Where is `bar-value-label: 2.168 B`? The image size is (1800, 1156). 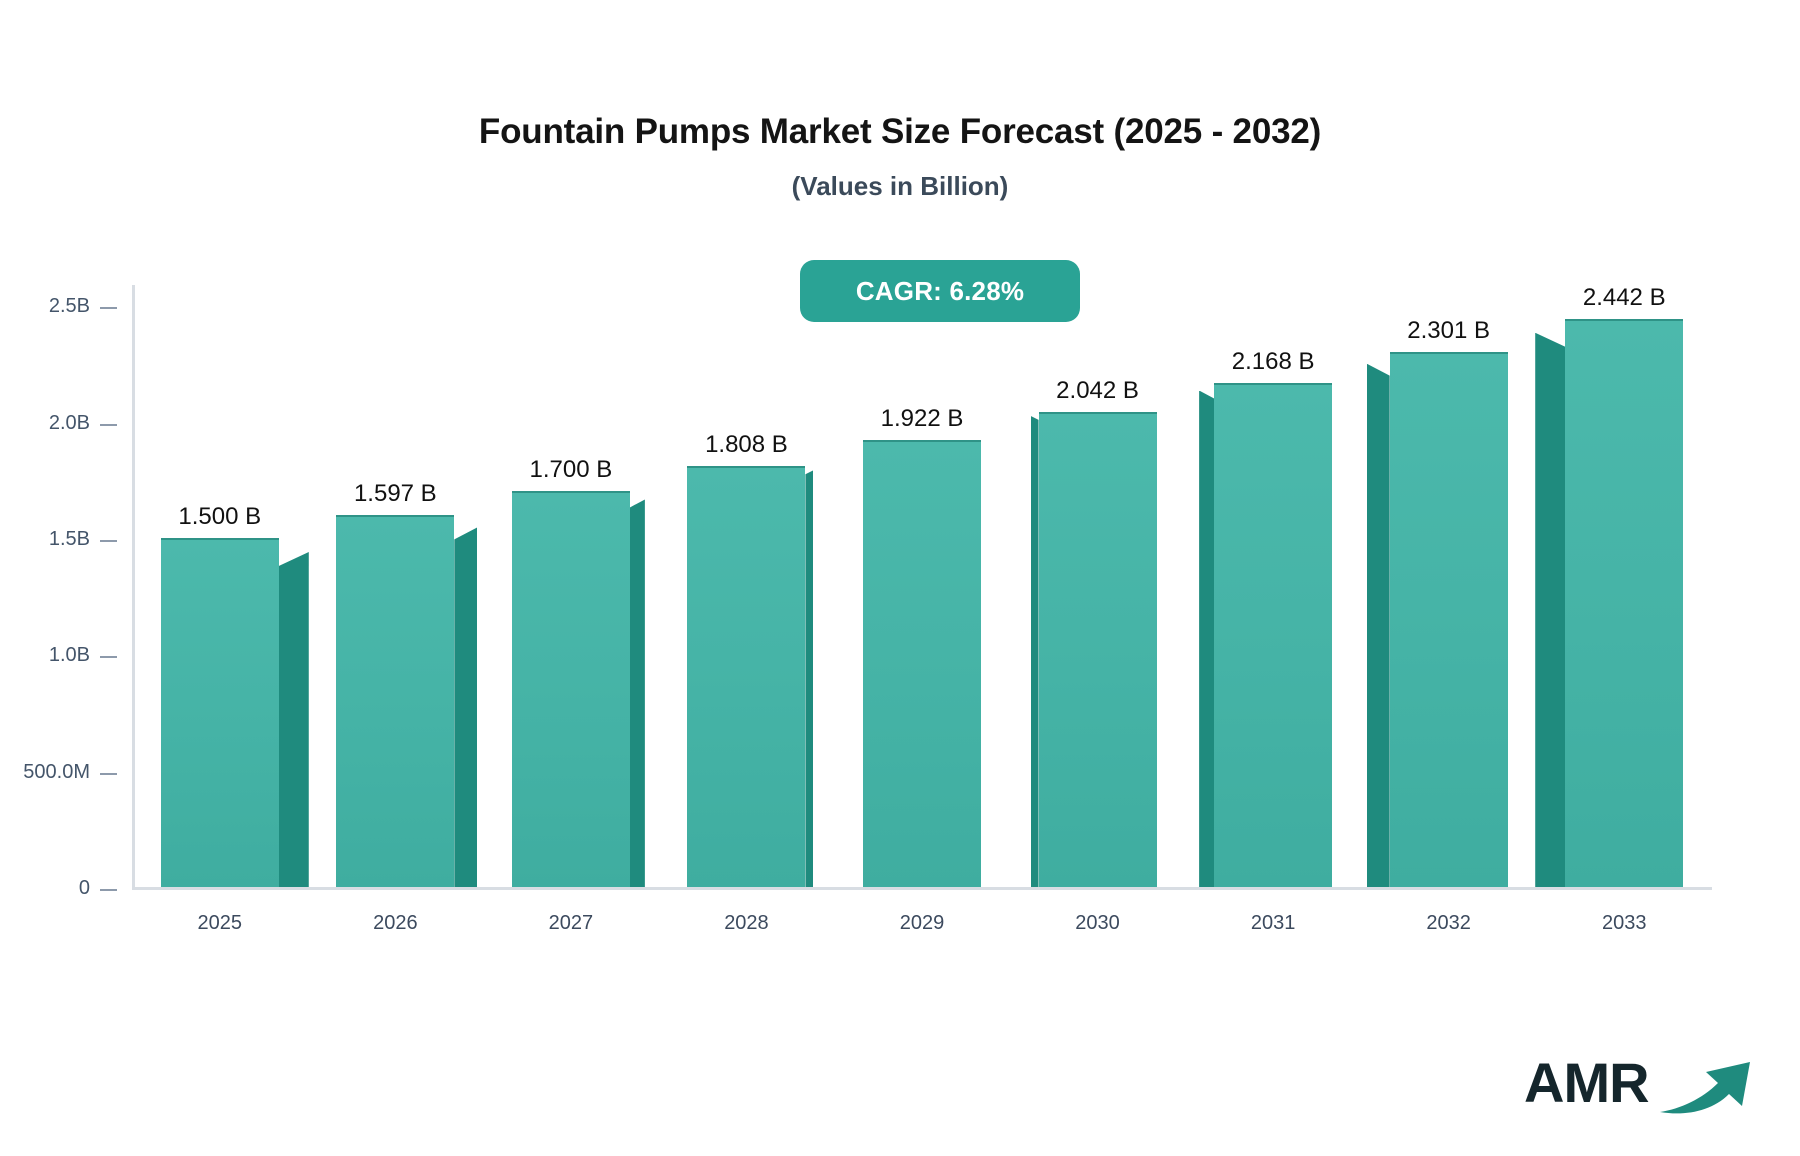 bar-value-label: 2.168 B is located at coordinates (1273, 361).